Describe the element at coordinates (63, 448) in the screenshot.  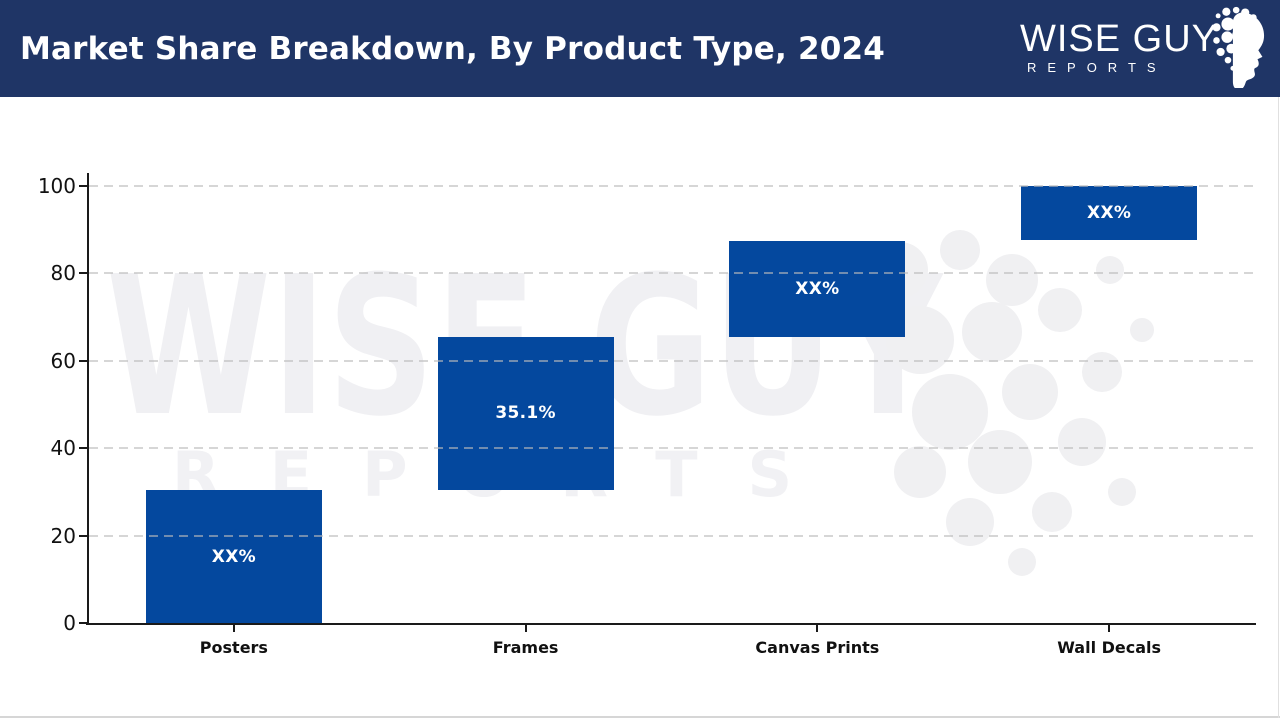
I see `y-tick-label: 40` at that location.